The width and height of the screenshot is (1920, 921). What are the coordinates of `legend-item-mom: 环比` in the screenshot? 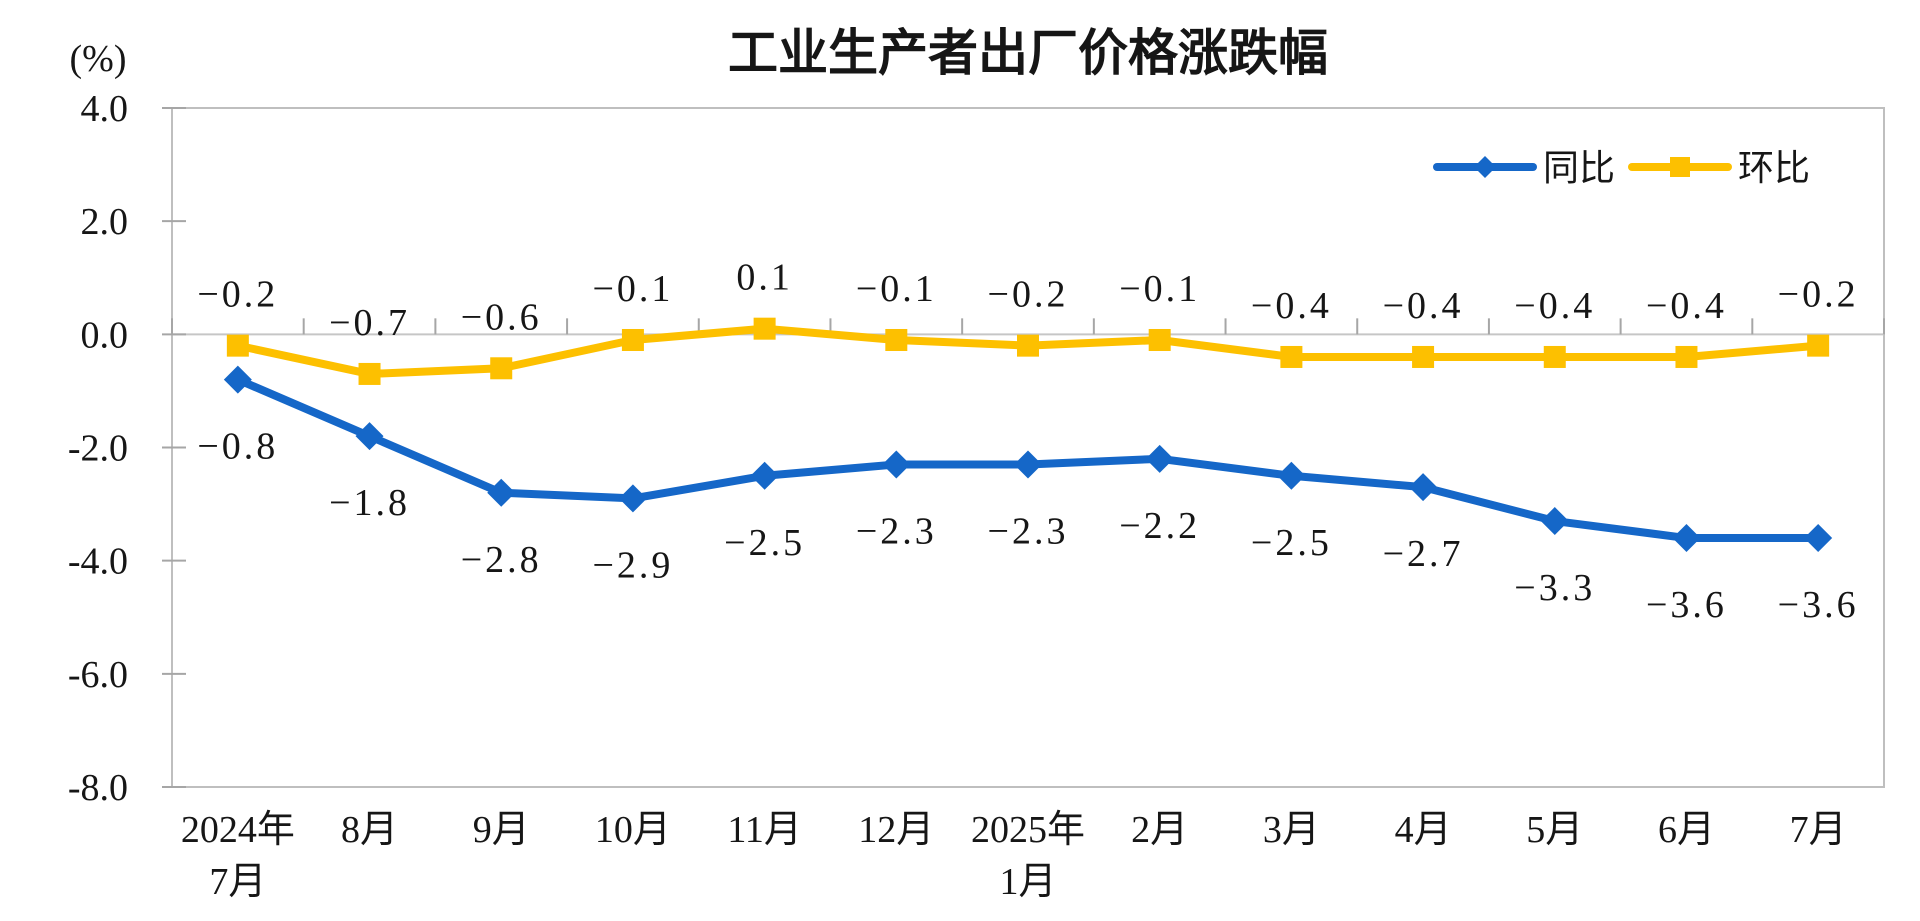 It's located at (1719, 168).